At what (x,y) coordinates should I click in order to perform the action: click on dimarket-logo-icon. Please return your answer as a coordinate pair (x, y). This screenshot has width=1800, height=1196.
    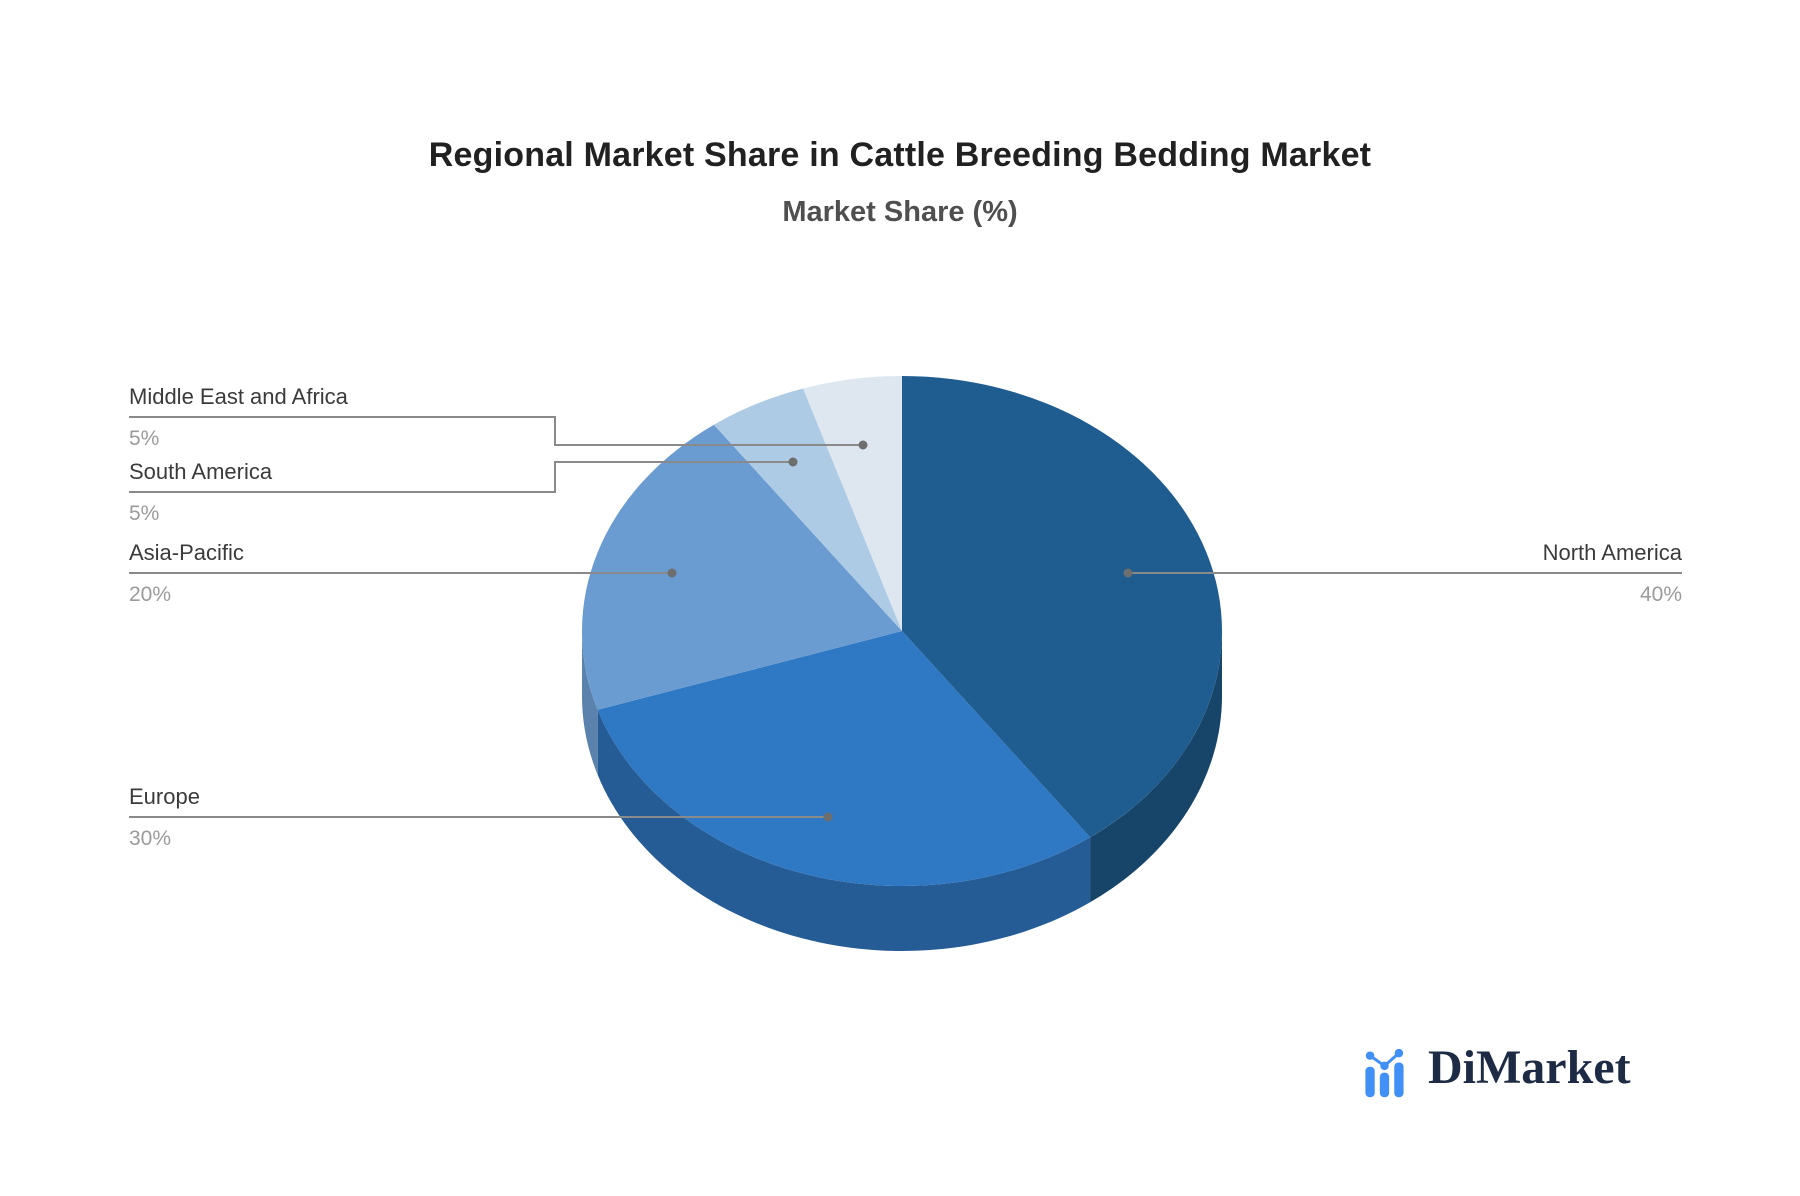
    Looking at the image, I should click on (1384, 1073).